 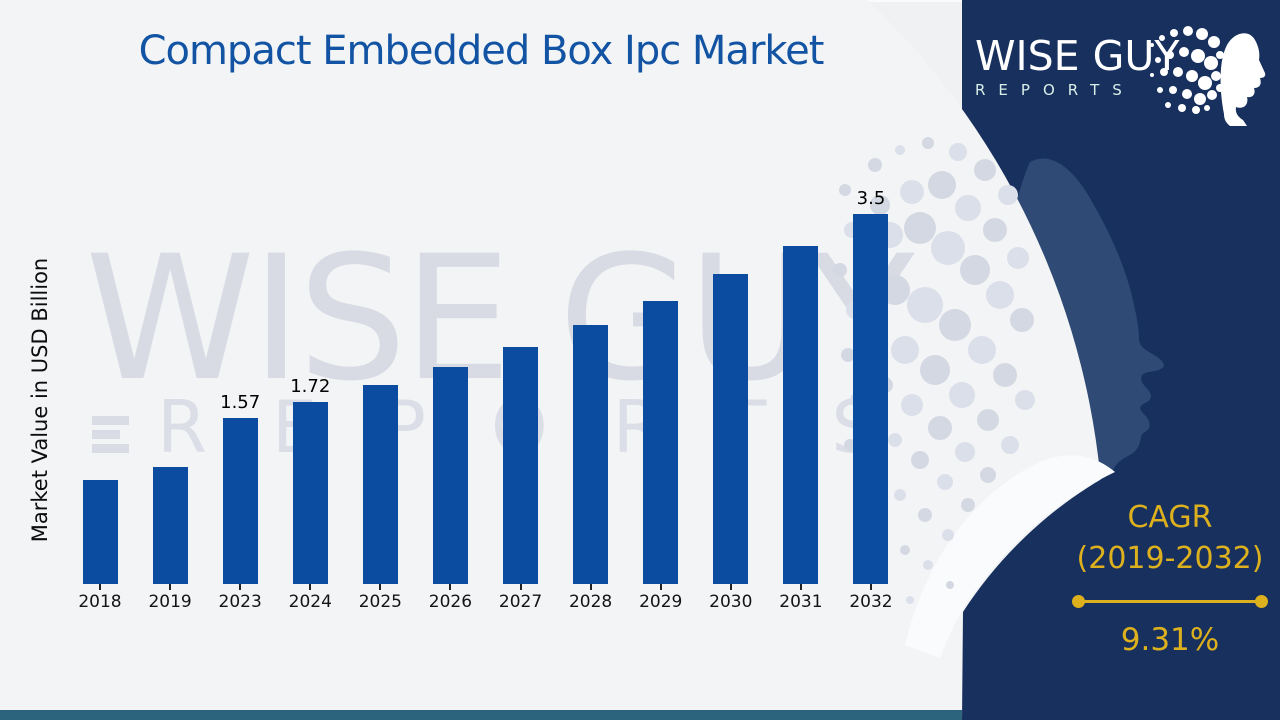 What do you see at coordinates (870, 587) in the screenshot?
I see `x-axis-tick-2032` at bounding box center [870, 587].